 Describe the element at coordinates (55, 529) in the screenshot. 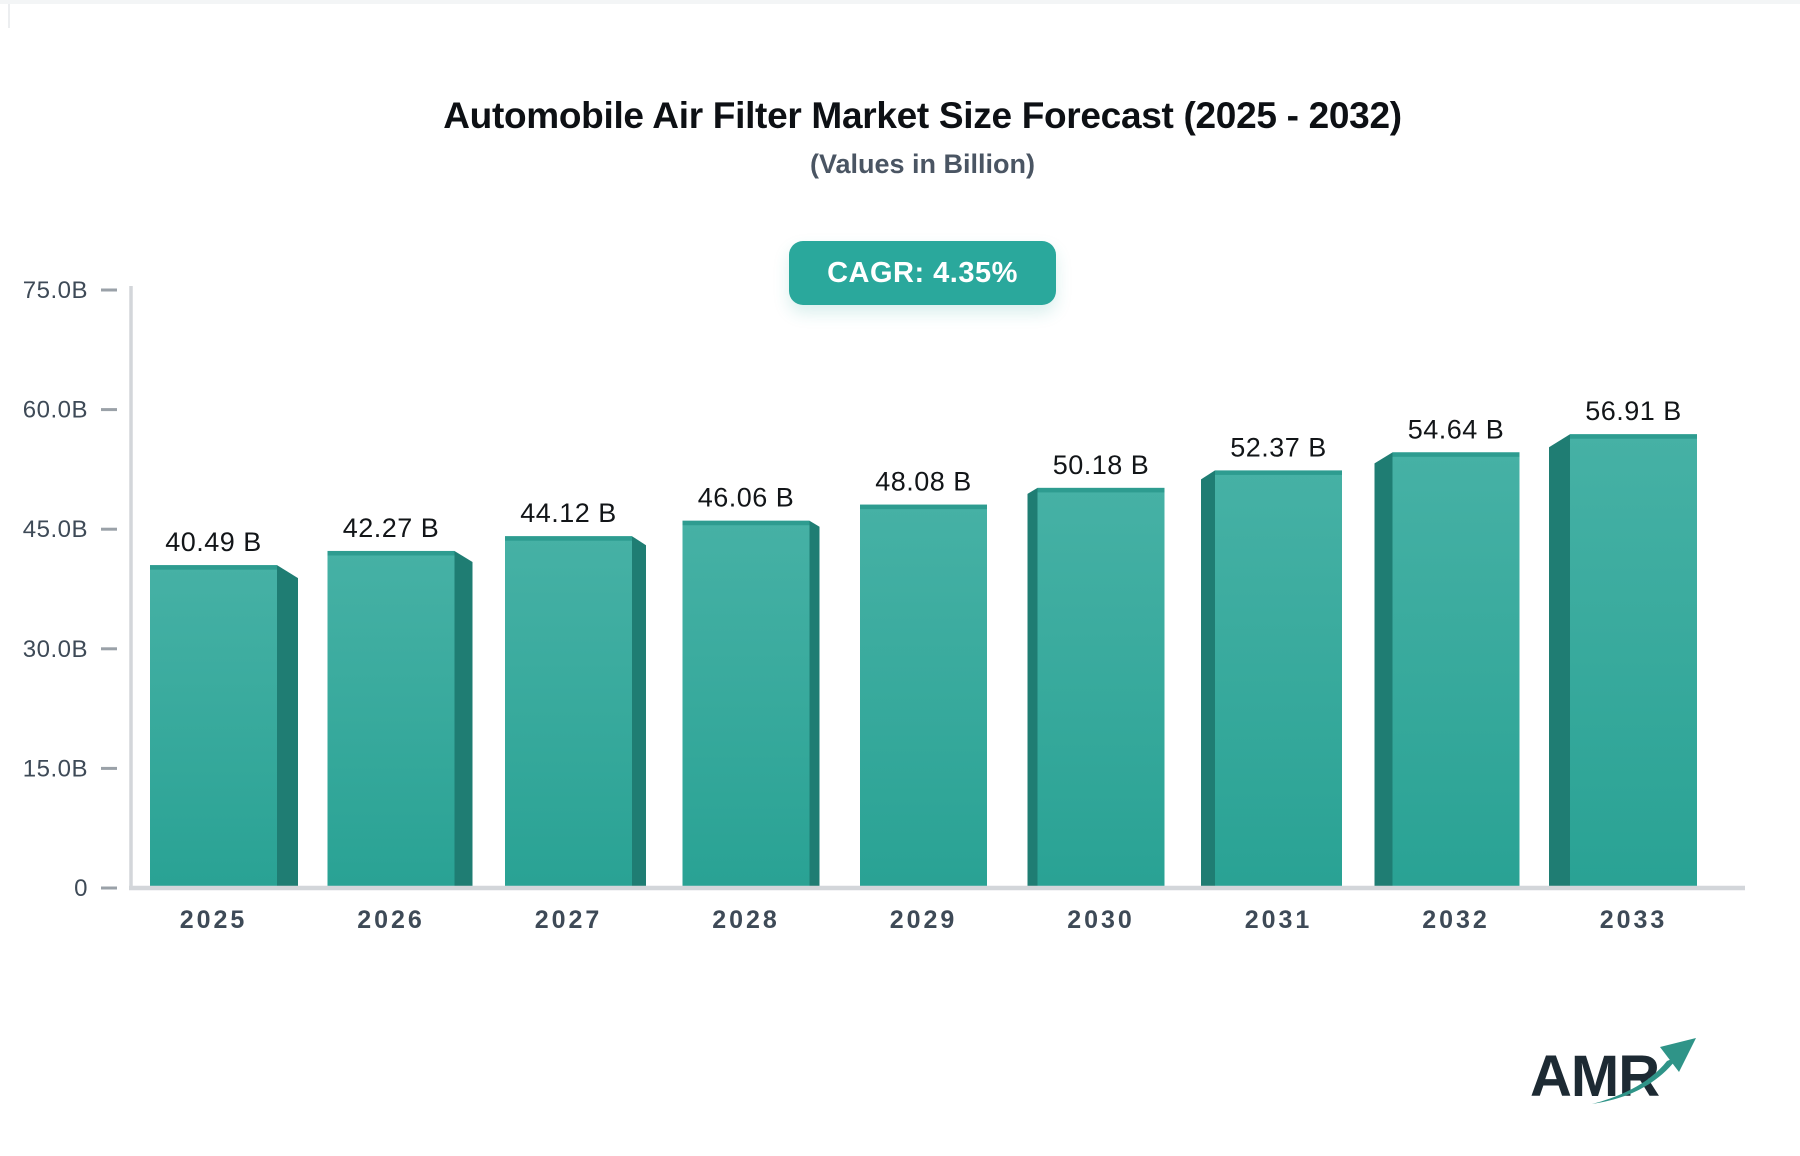

I see `y-axis-label: 45.0B` at that location.